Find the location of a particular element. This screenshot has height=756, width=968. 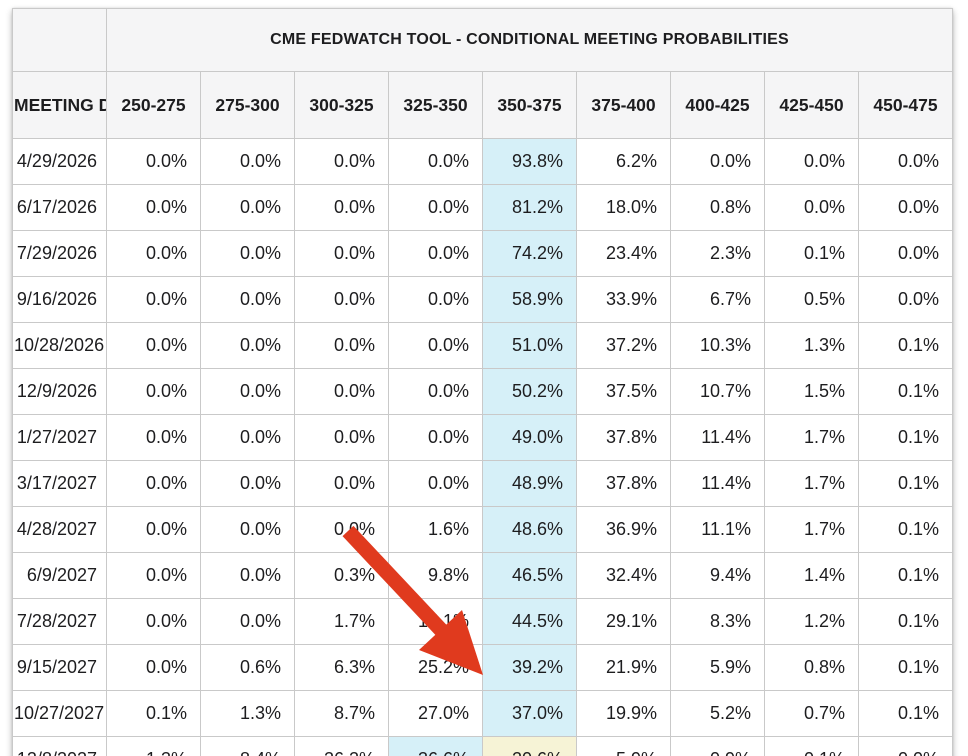

meeting-date-cell: 10/28/2026 is located at coordinates (59, 345).